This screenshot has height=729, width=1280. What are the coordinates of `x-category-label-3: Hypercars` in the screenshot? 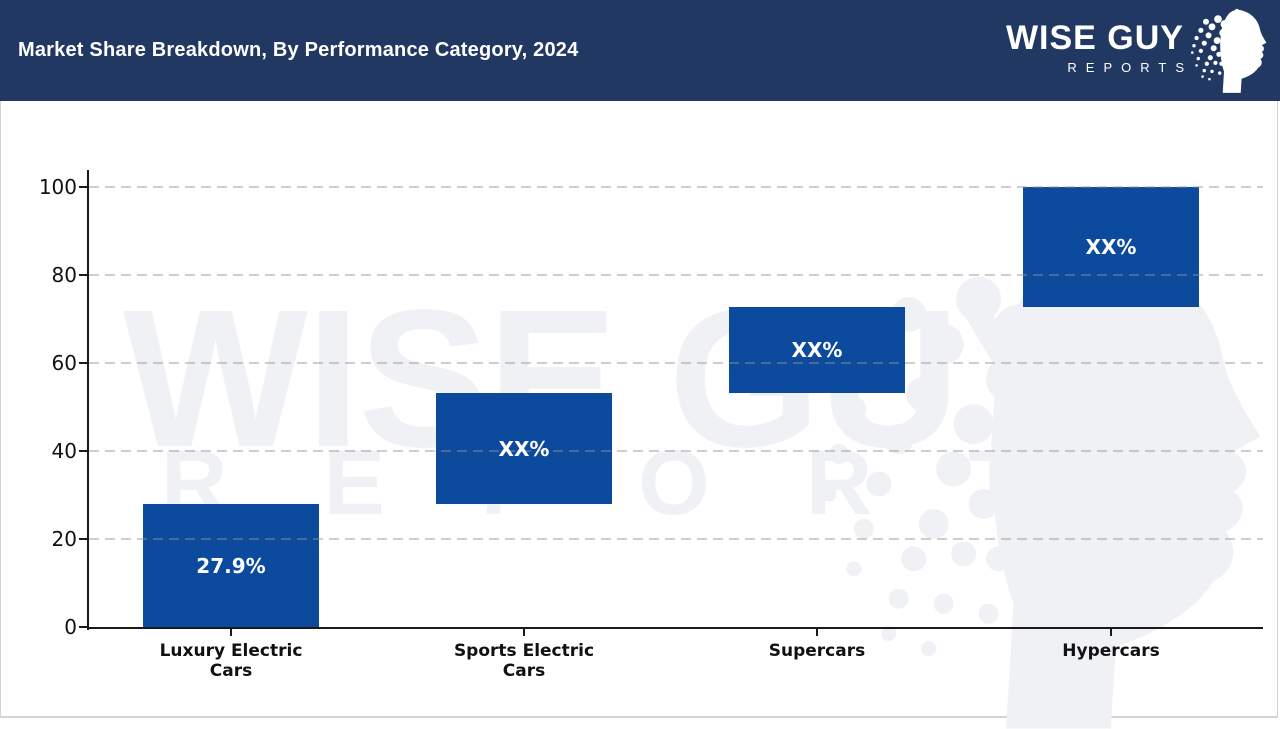 It's located at (1111, 651).